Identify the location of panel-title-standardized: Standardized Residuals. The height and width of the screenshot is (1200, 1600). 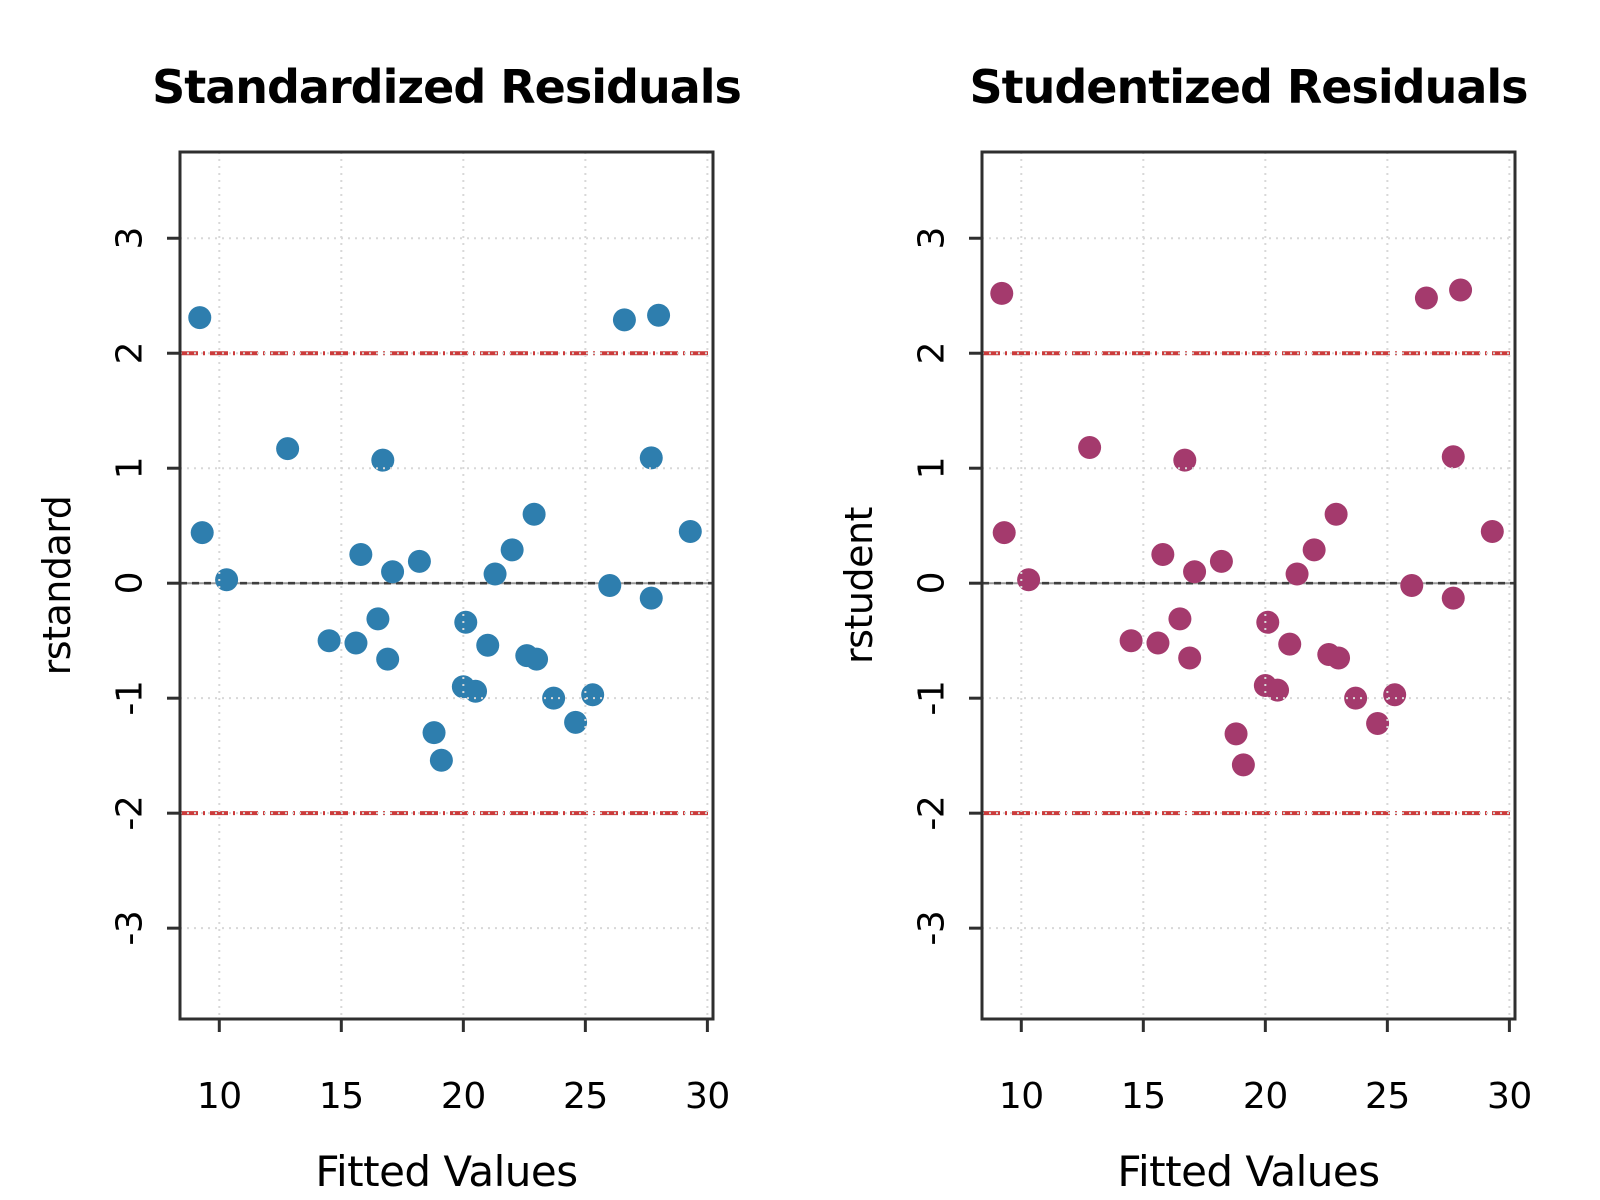
(446, 87).